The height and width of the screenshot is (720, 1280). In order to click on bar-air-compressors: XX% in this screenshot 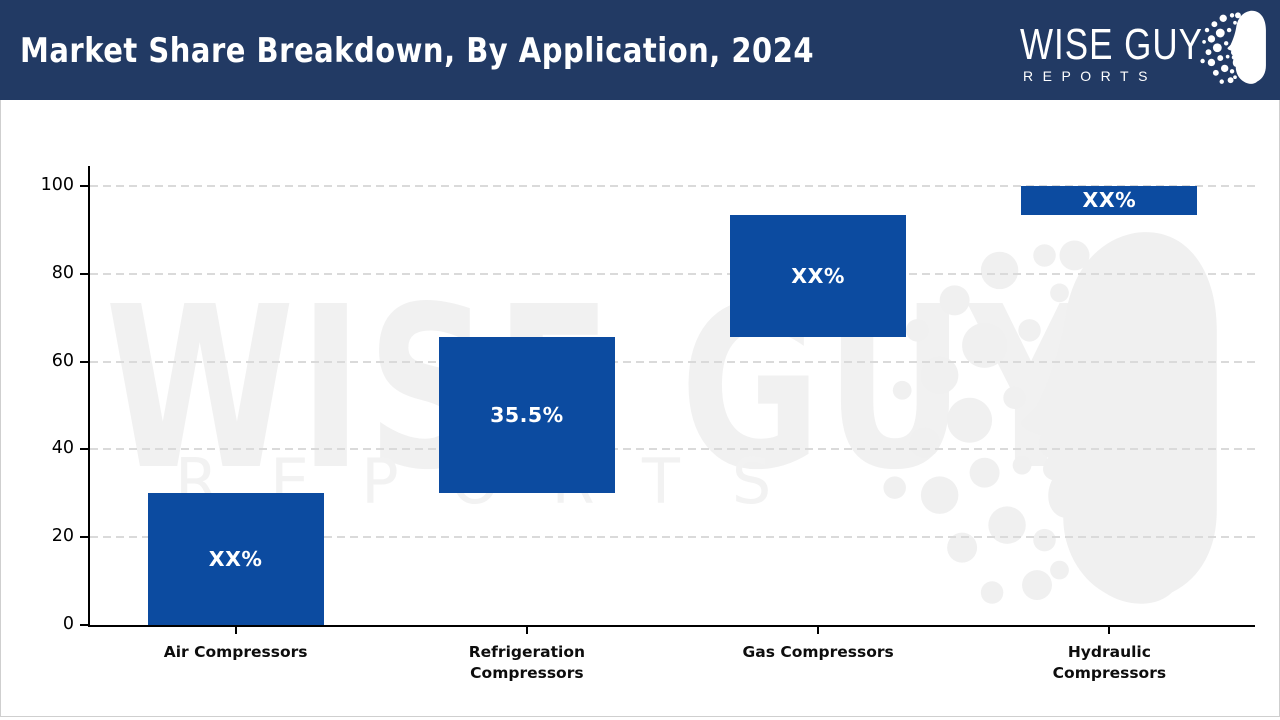, I will do `click(235, 559)`.